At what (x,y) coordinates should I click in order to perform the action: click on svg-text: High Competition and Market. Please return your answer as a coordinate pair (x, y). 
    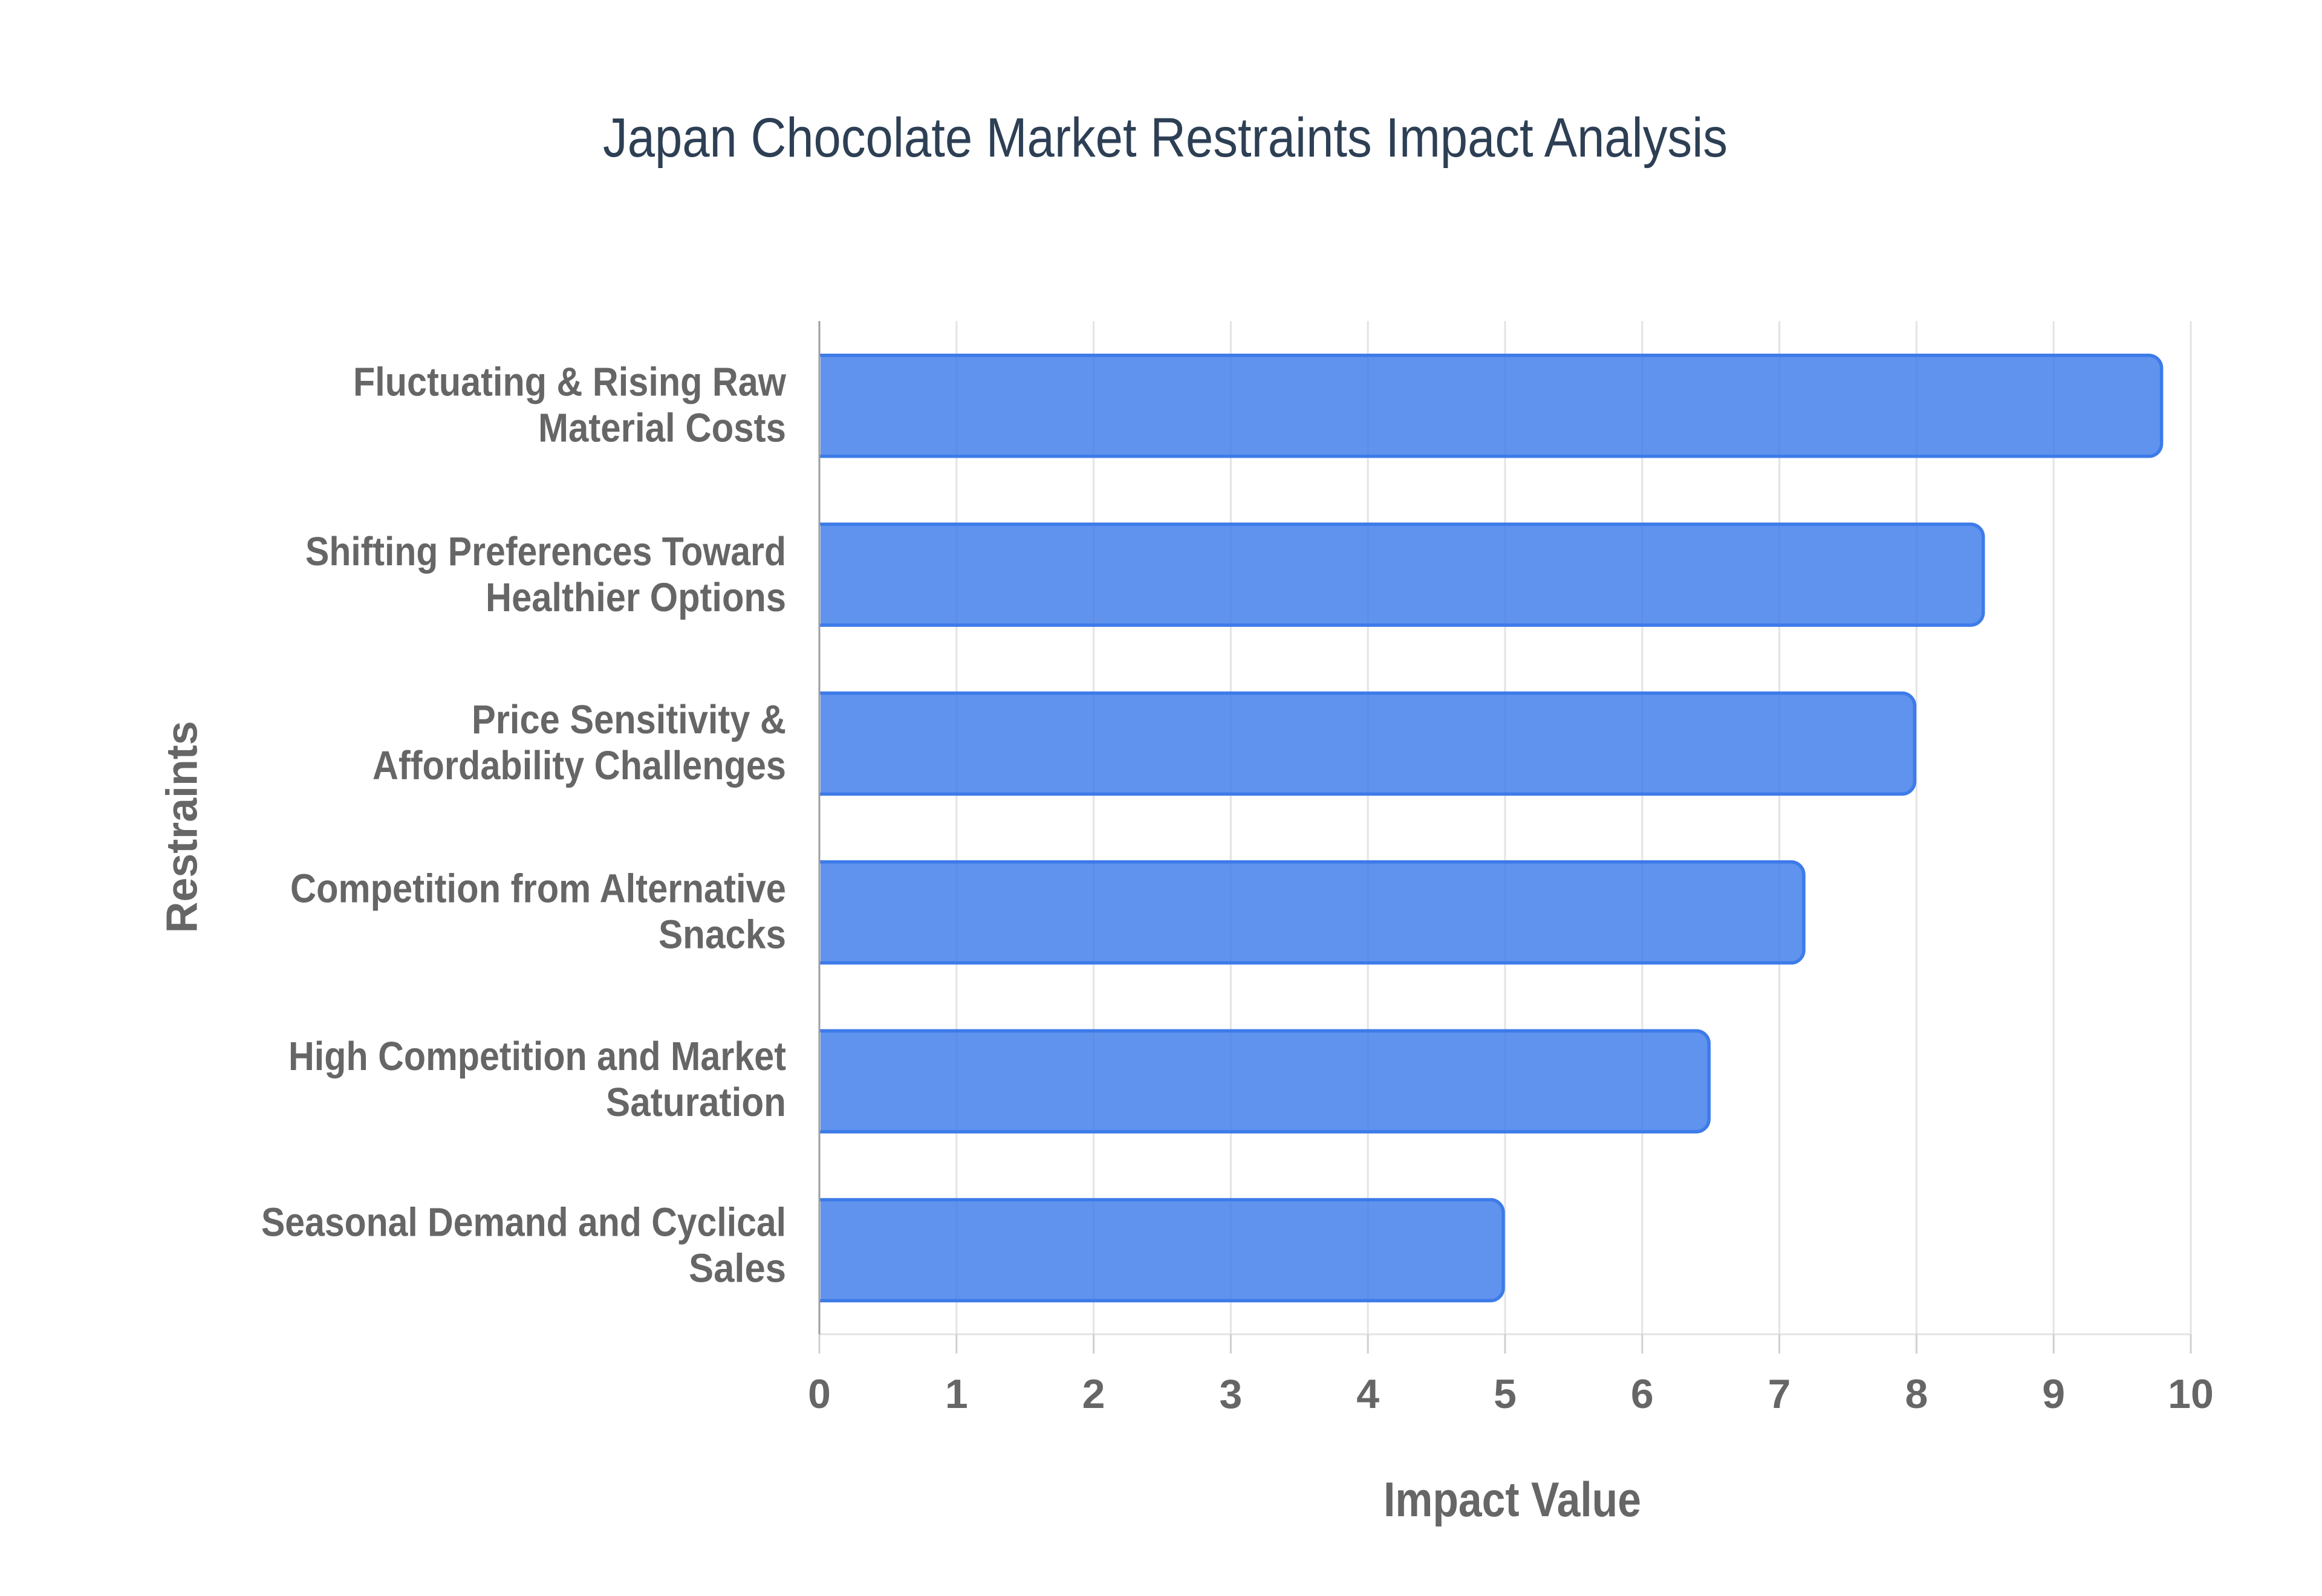
    Looking at the image, I should click on (537, 1056).